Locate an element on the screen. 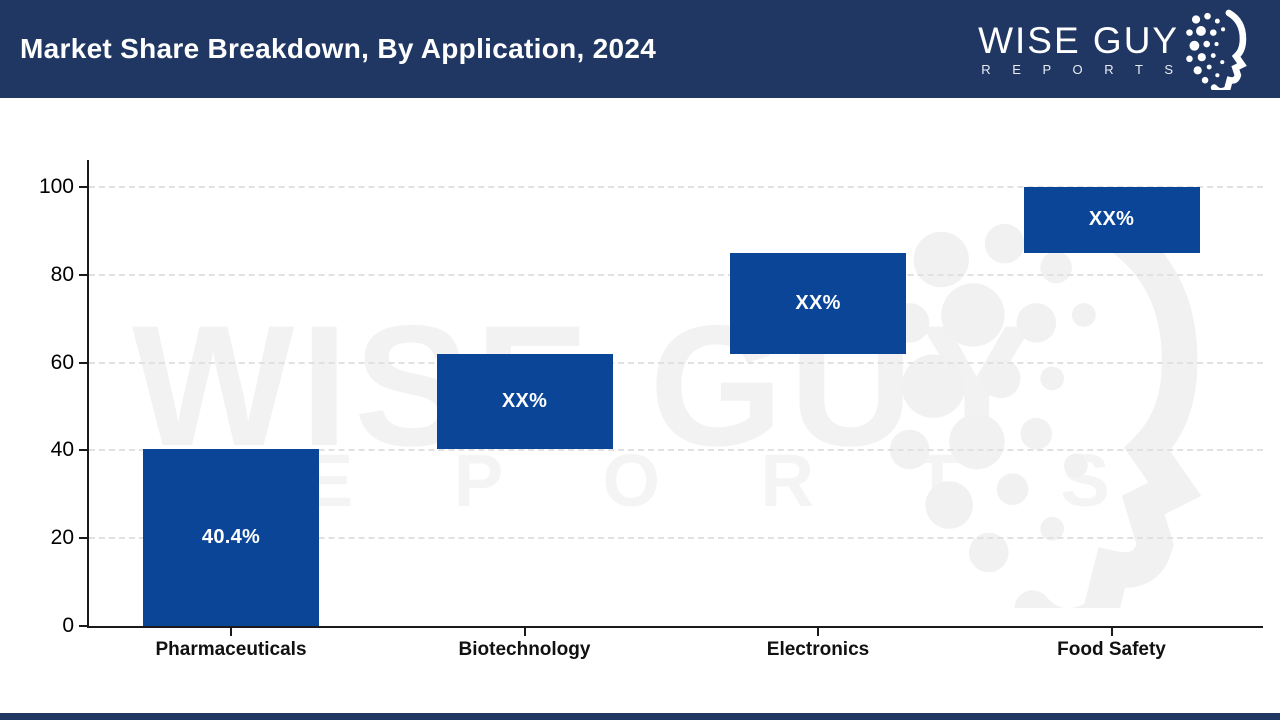  y-tick-label: 40 is located at coordinates (62, 450).